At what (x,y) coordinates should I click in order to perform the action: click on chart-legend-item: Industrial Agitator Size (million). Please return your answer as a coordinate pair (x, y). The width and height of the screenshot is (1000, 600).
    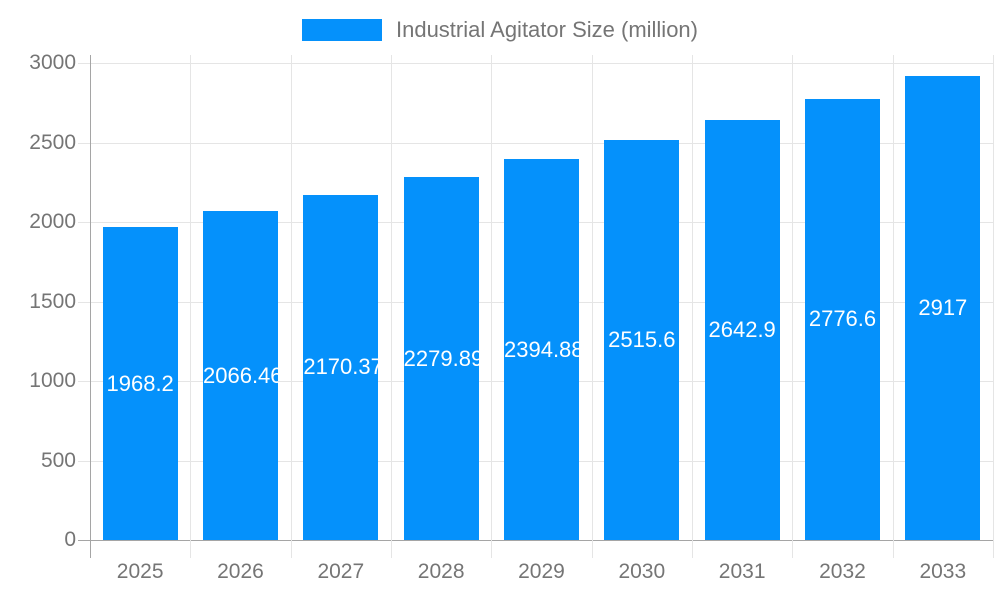
    Looking at the image, I should click on (500, 30).